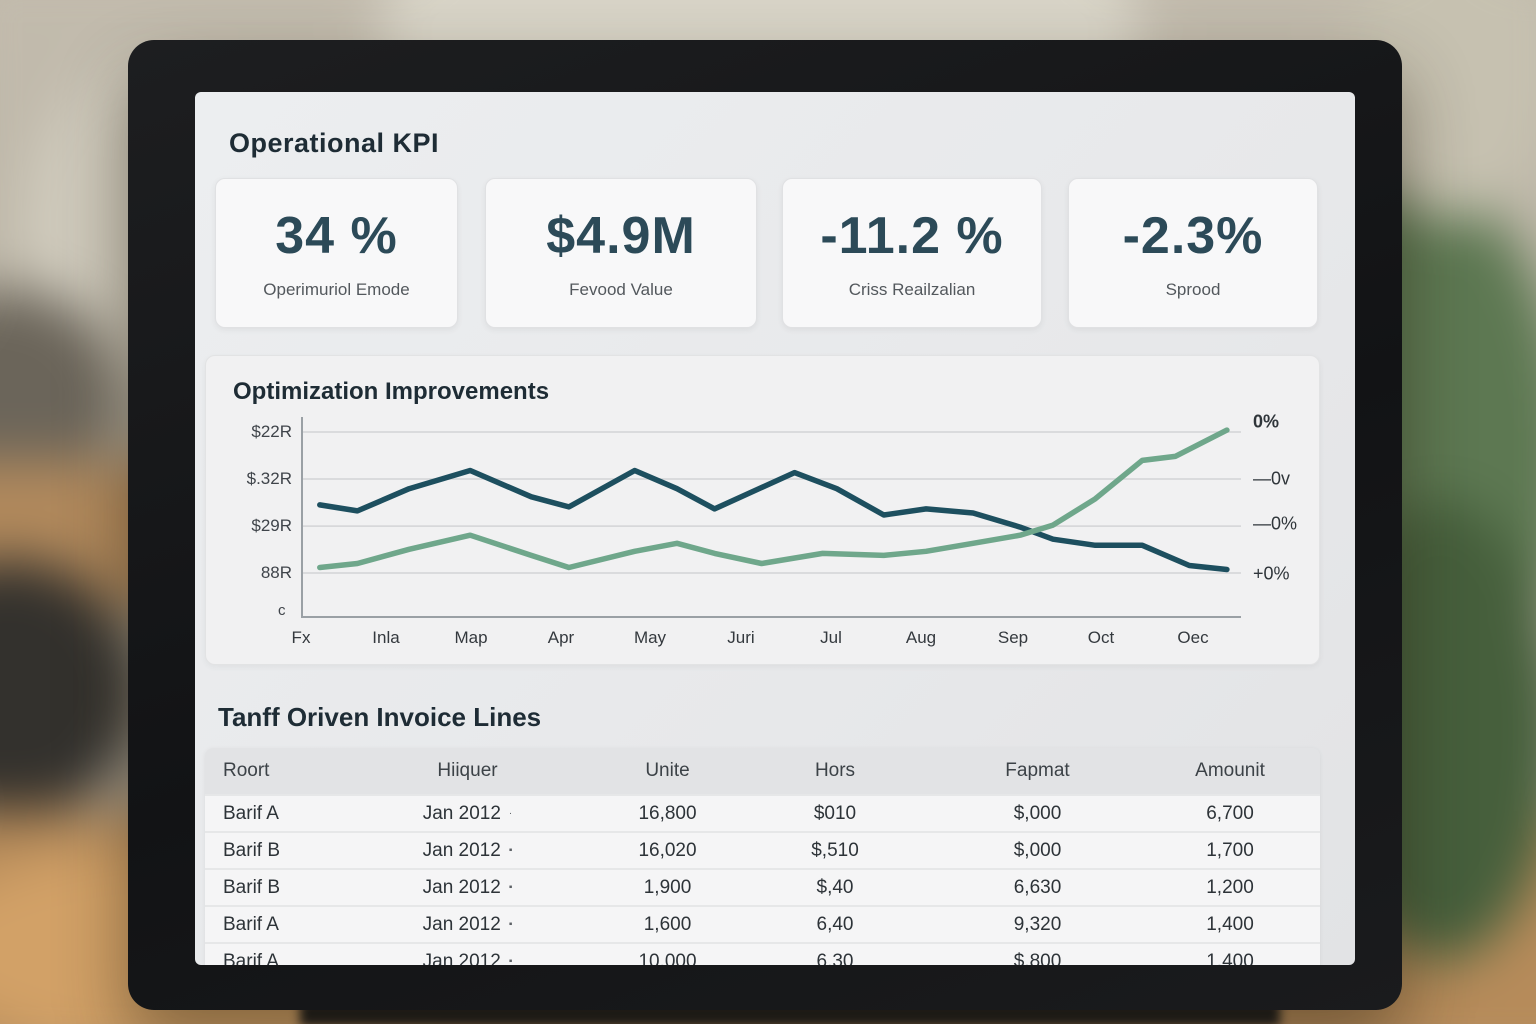  Describe the element at coordinates (912, 289) in the screenshot. I see `kpi-label: Criss Reailzalian` at that location.